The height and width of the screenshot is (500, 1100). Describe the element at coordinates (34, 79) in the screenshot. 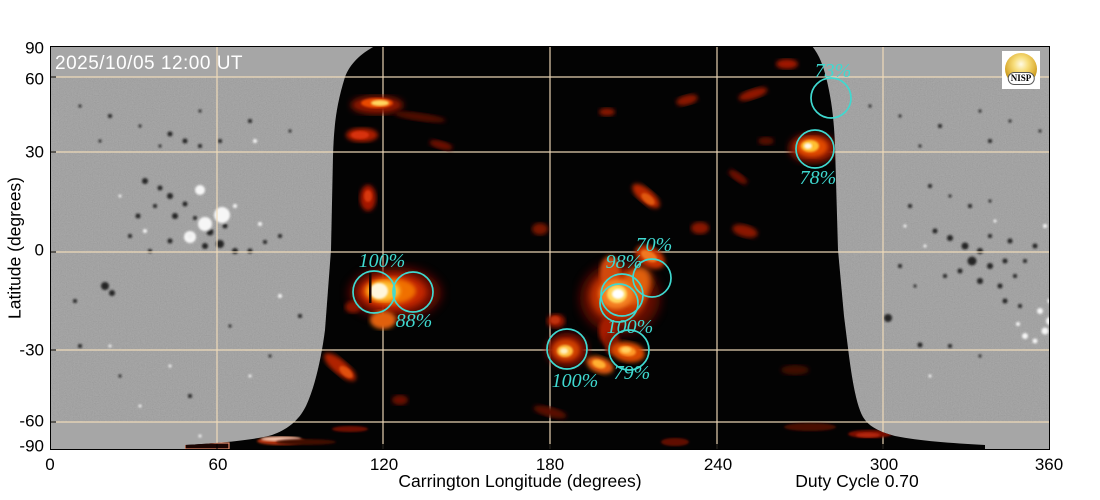

I see `y-tick-60: 60` at that location.